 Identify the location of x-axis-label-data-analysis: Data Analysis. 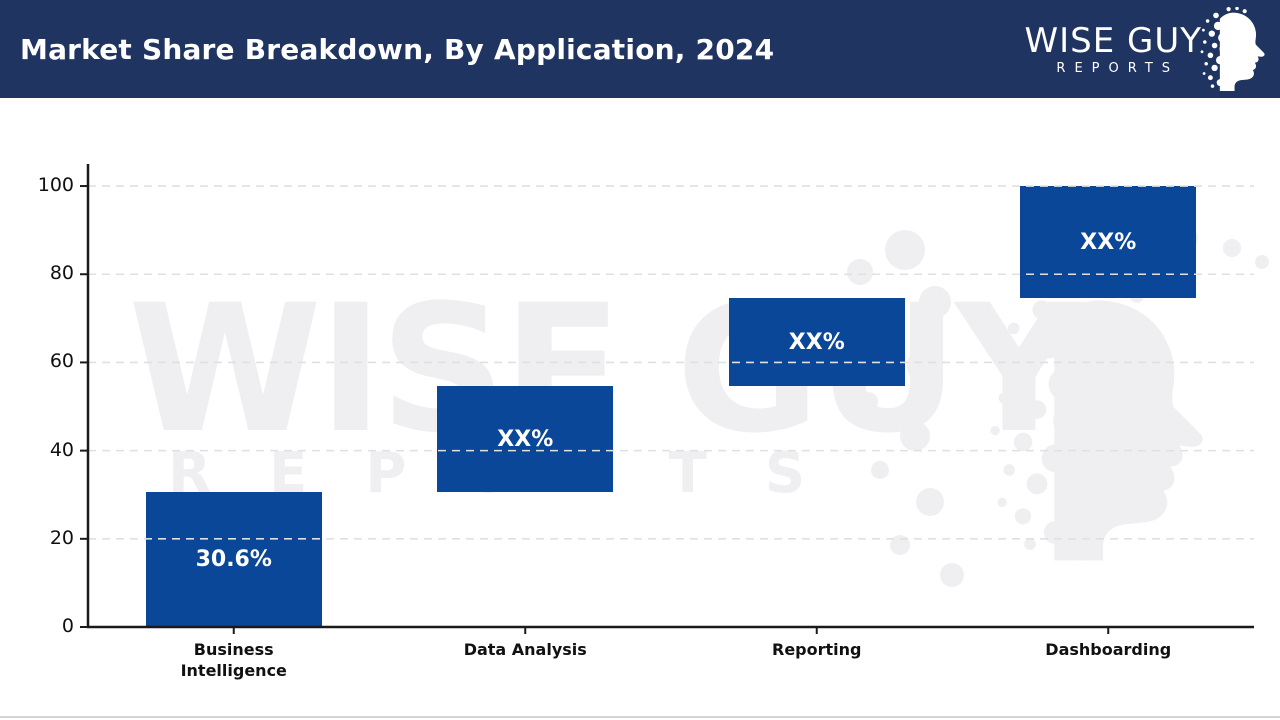
(525, 649).